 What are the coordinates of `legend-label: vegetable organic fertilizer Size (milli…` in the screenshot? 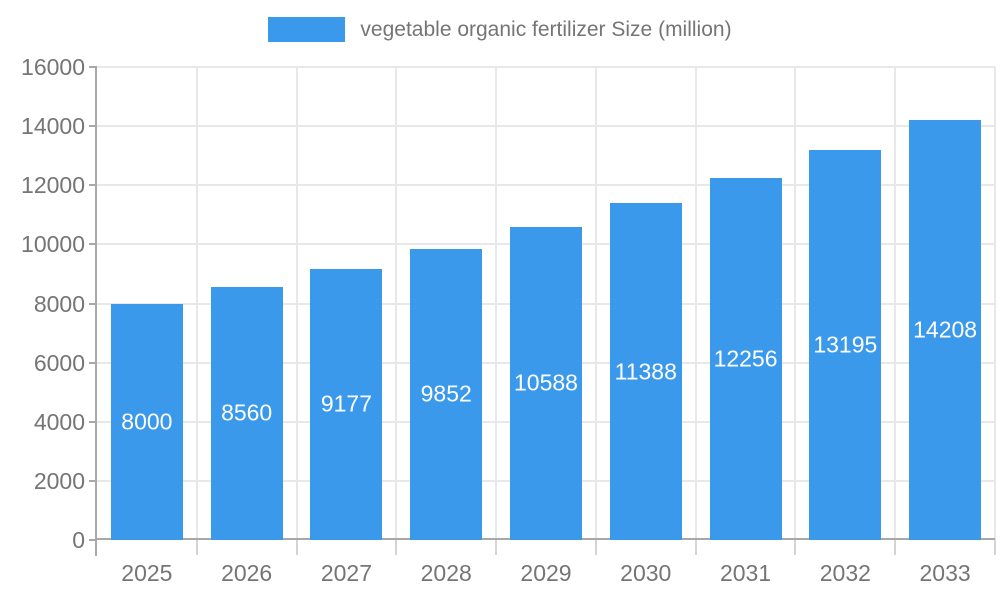 It's located at (546, 29).